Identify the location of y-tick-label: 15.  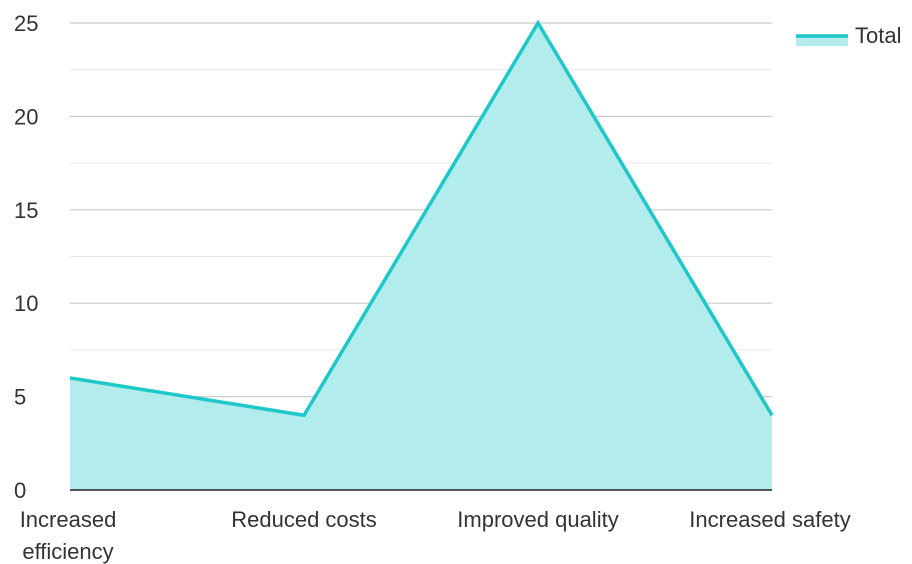
(26, 210).